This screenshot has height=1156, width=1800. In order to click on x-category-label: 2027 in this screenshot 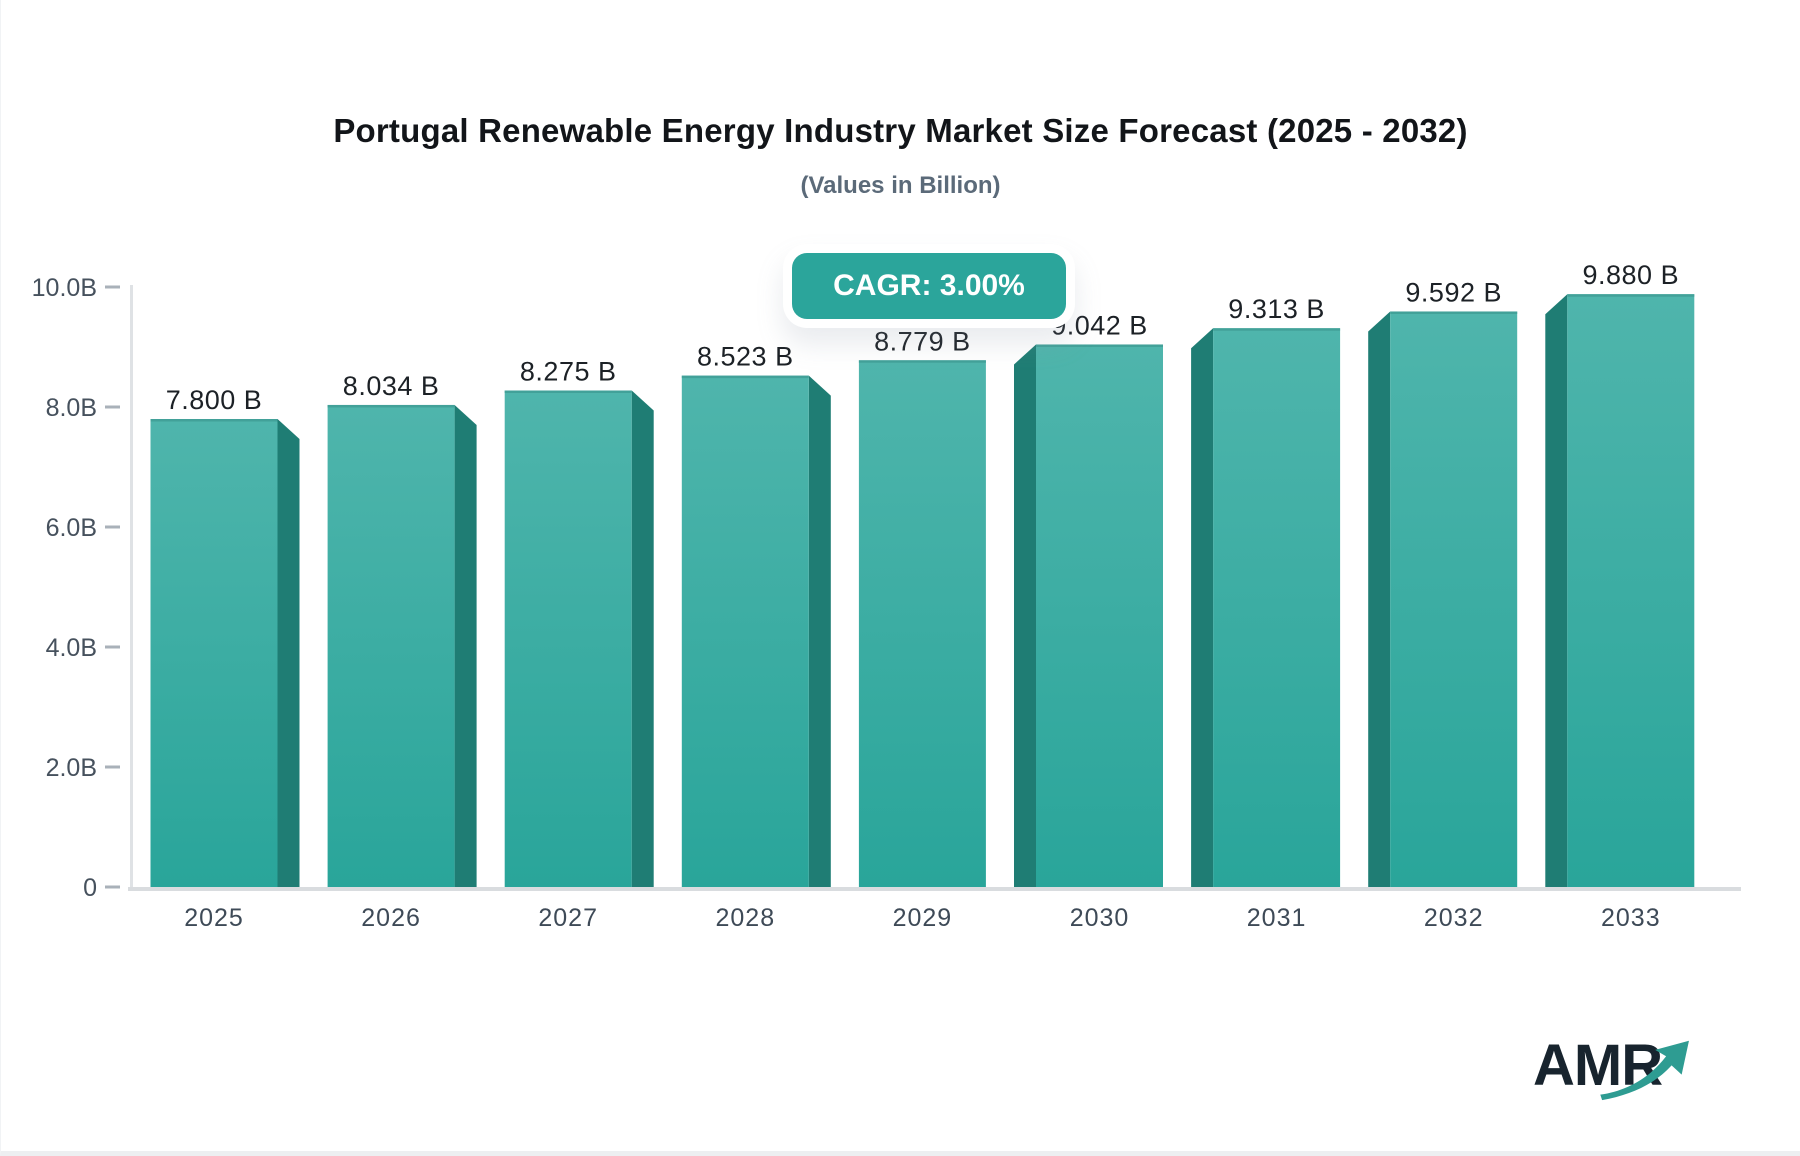, I will do `click(568, 918)`.